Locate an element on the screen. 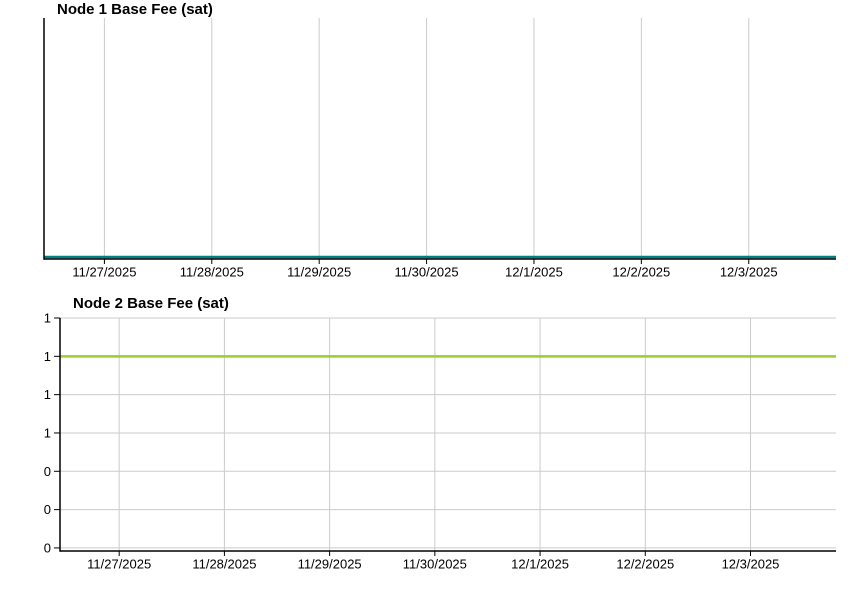 This screenshot has width=860, height=600. chart-title-node1-base-fee: Node 1 Base Fee (sat) is located at coordinates (135, 9).